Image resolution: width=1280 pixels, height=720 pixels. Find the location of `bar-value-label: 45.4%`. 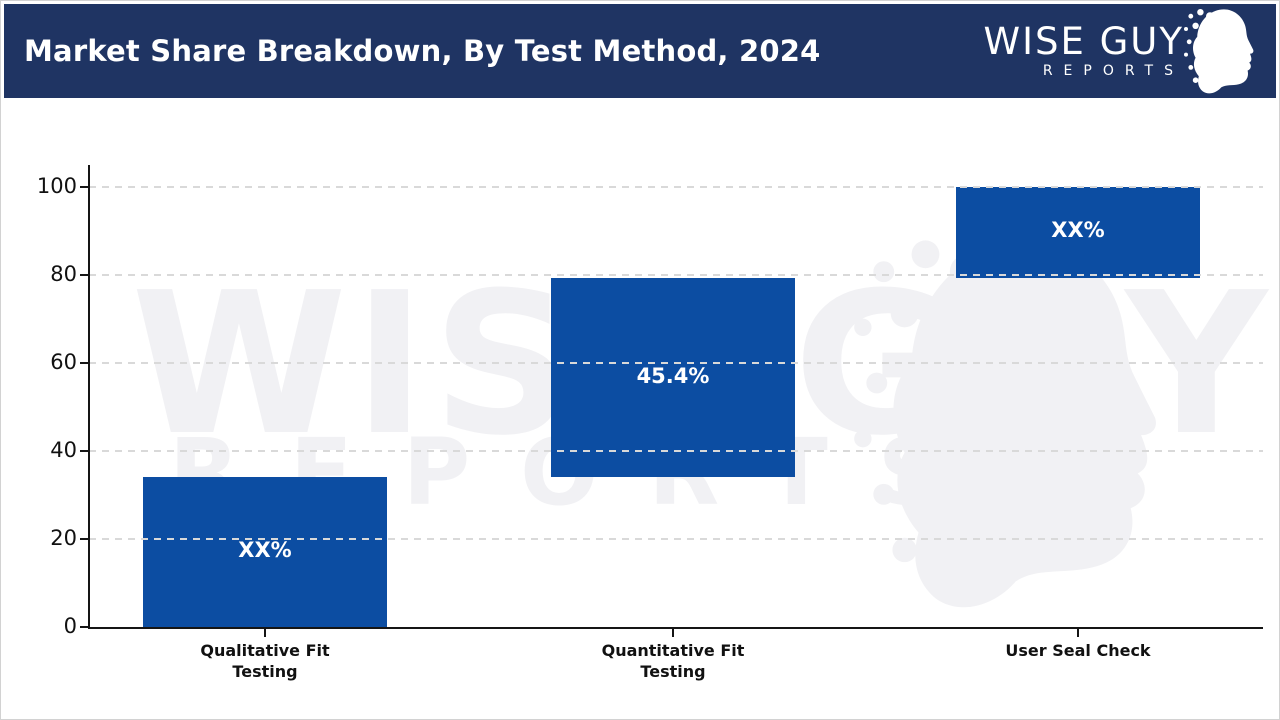

bar-value-label: 45.4% is located at coordinates (673, 375).